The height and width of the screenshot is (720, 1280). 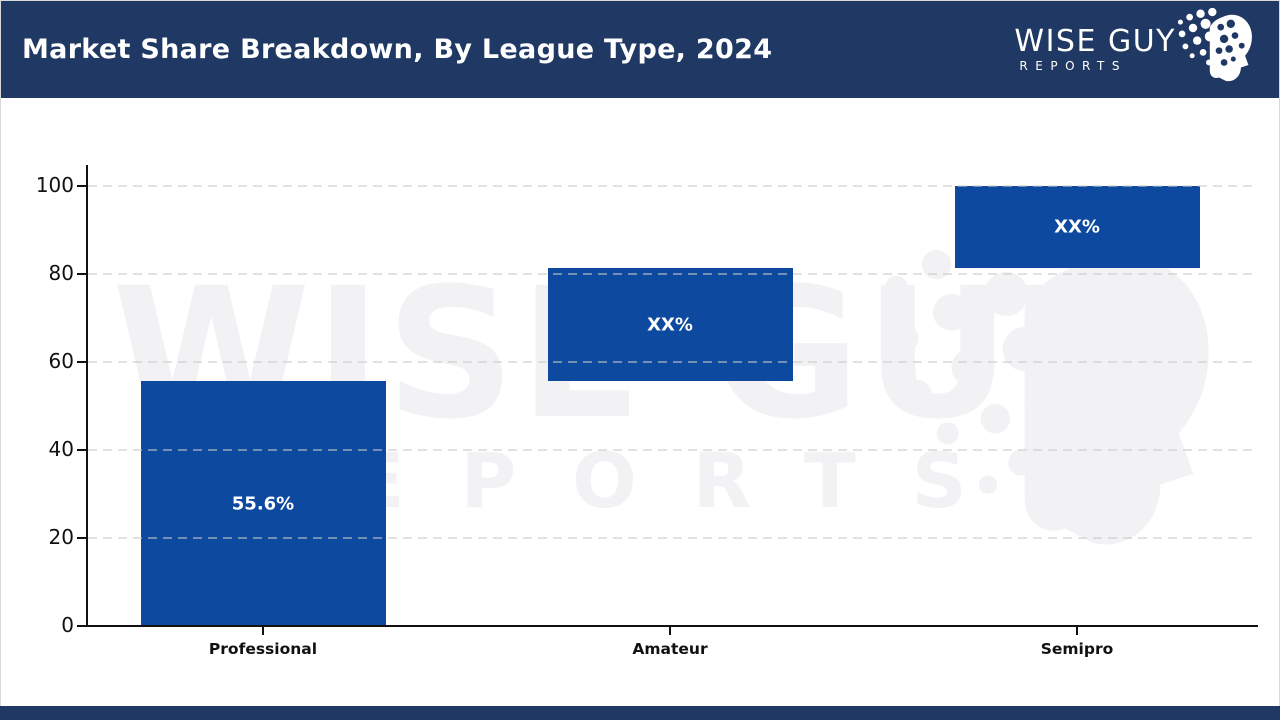 I want to click on x-category-label: Semipro, so click(x=1077, y=649).